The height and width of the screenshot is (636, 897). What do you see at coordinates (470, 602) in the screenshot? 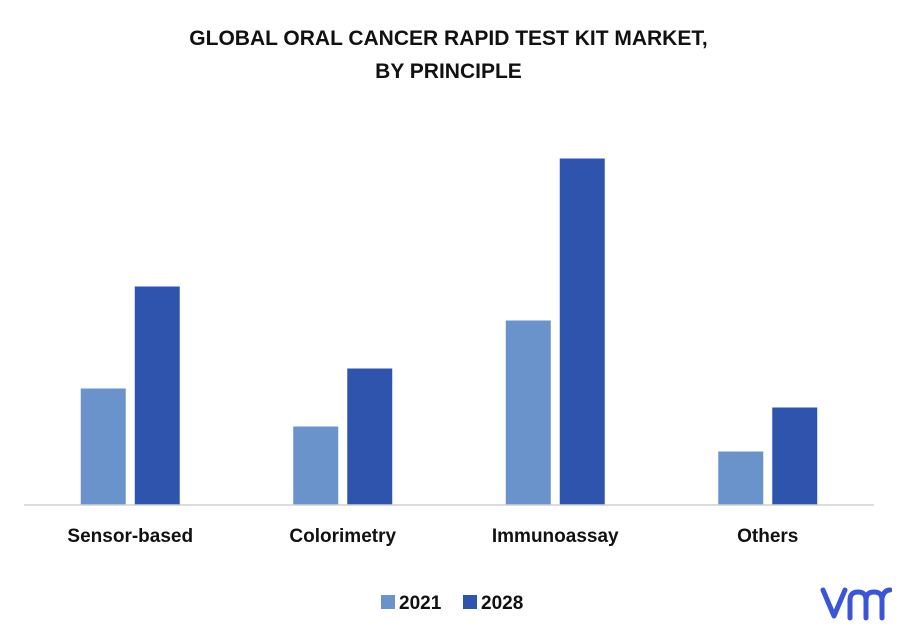
I see `legend-swatch-2028` at bounding box center [470, 602].